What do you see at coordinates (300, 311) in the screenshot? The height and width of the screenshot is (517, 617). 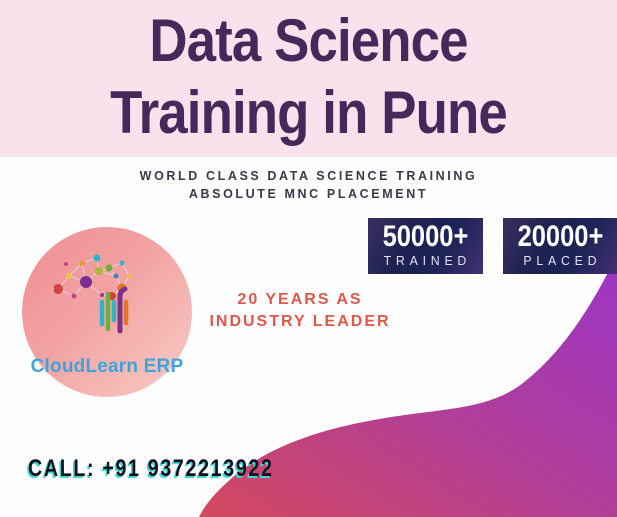 I see `industry-leader-text: 20 YEARS AS INDUSTRY LEADER` at bounding box center [300, 311].